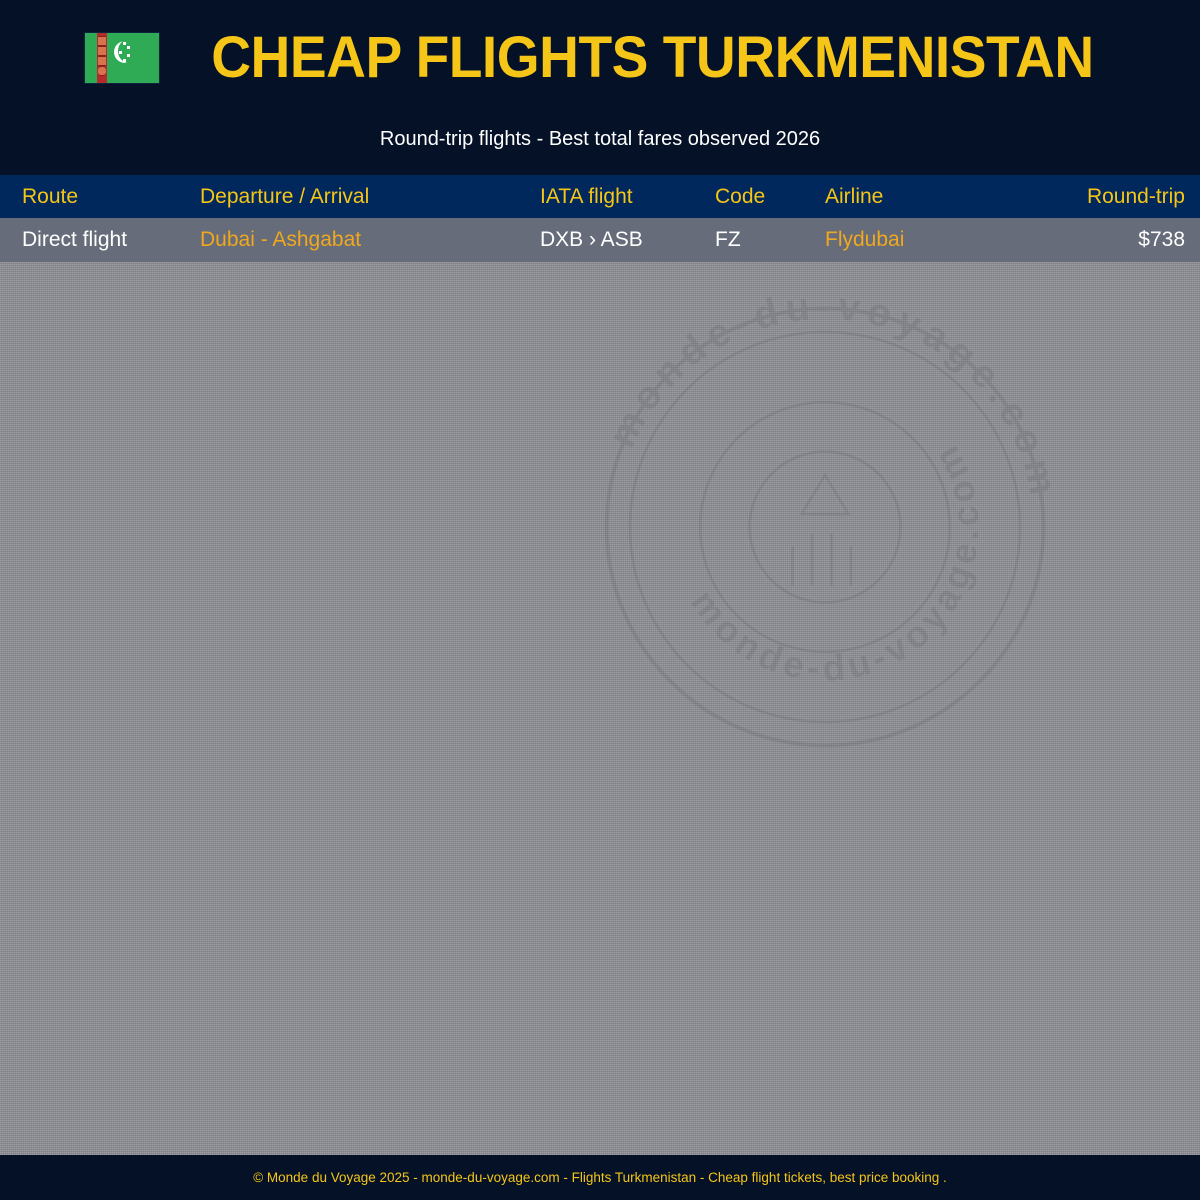 This screenshot has width=1200, height=1200. I want to click on cell-airline: Flydubai, so click(865, 239).